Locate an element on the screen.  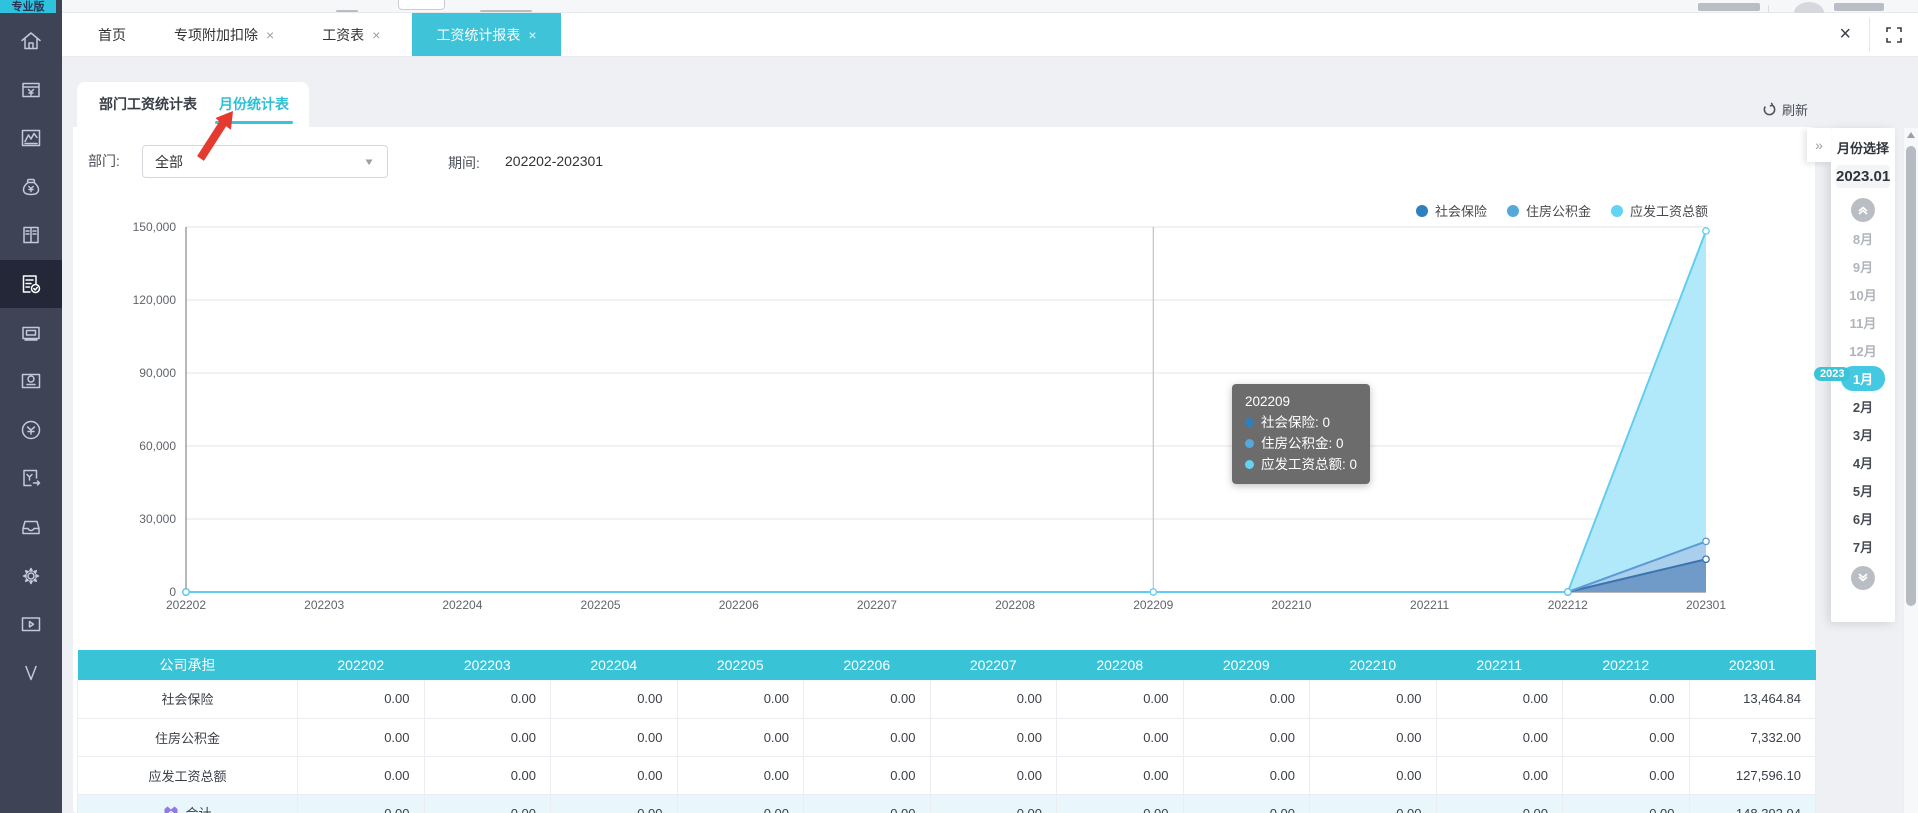
coin-frame-icon is located at coordinates (31, 381).